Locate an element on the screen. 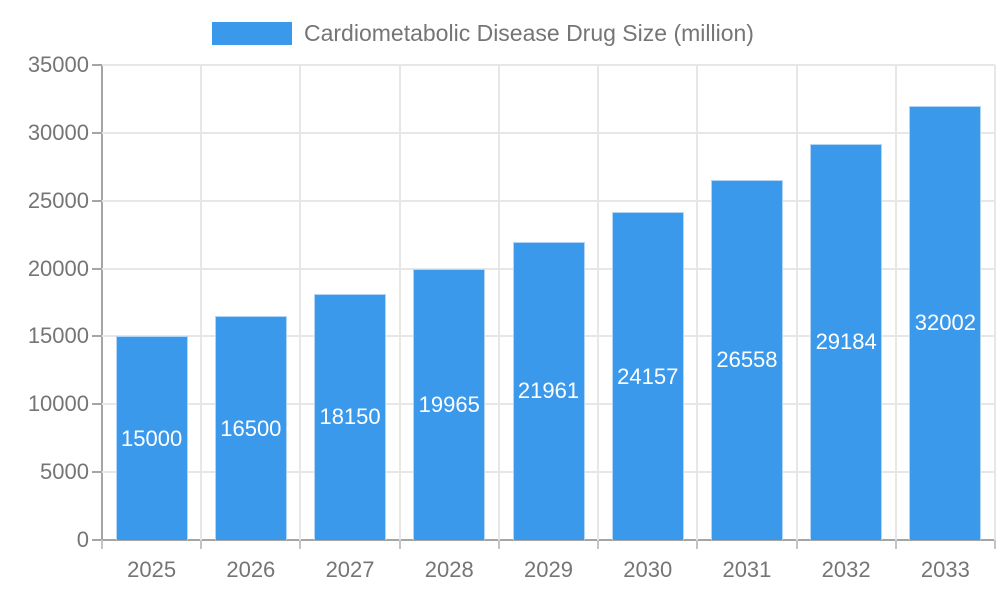 This screenshot has width=1000, height=600. bar-value-label: 18150 is located at coordinates (350, 417).